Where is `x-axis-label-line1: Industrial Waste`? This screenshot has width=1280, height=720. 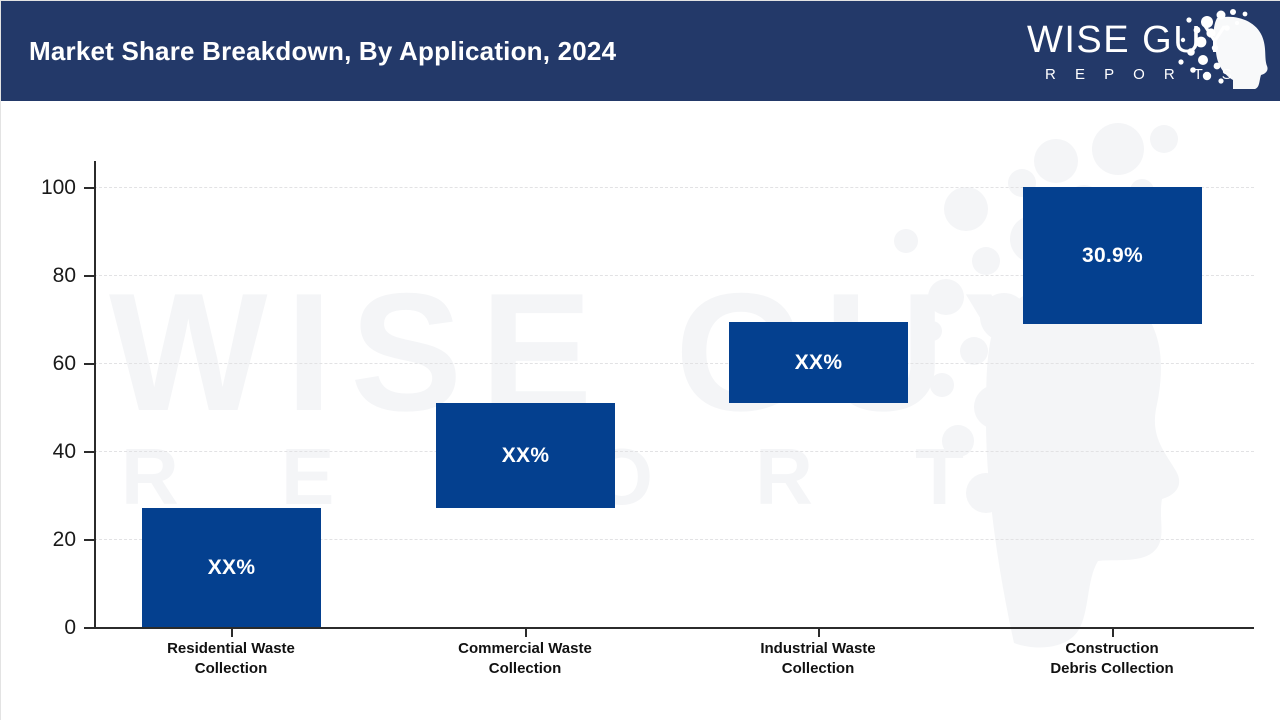 x-axis-label-line1: Industrial Waste is located at coordinates (818, 648).